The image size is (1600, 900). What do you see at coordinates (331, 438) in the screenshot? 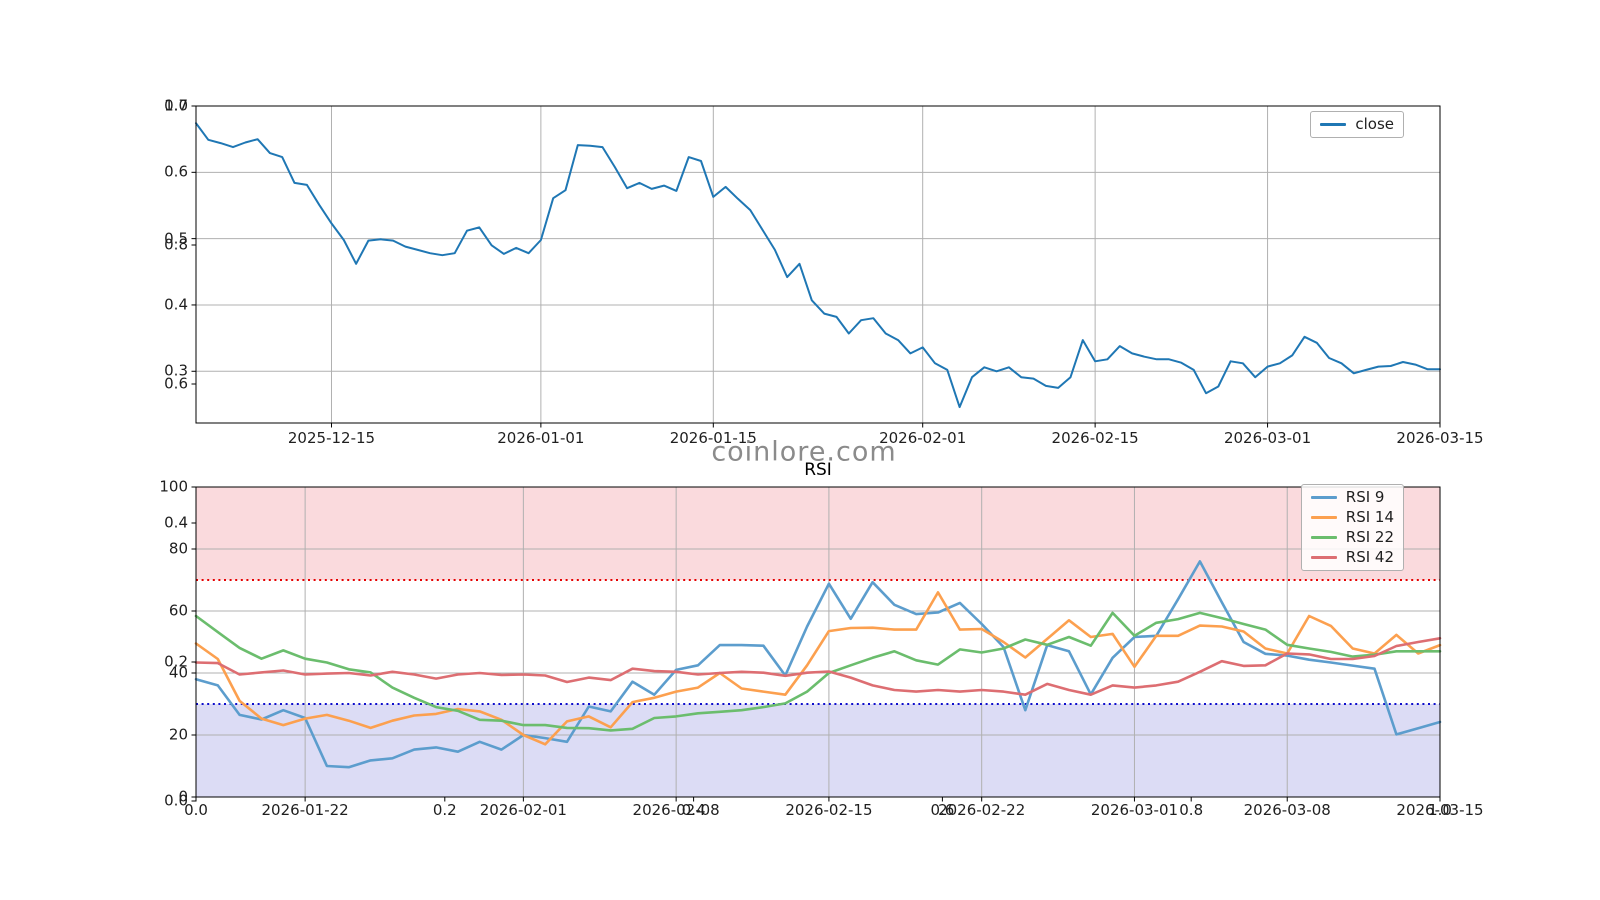
I see `price-x-tick-label: 2025-12-15` at bounding box center [331, 438].